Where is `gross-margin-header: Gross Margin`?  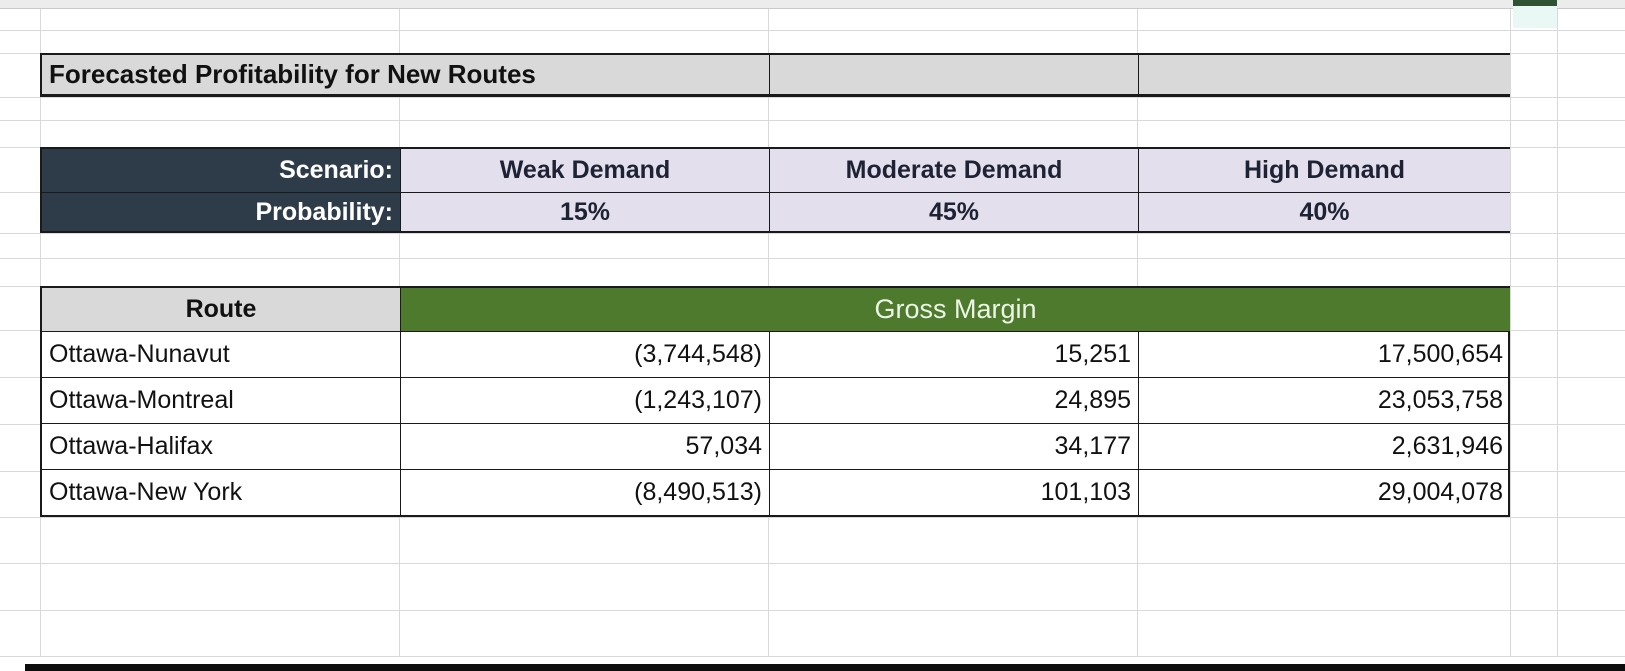
gross-margin-header: Gross Margin is located at coordinates (955, 310).